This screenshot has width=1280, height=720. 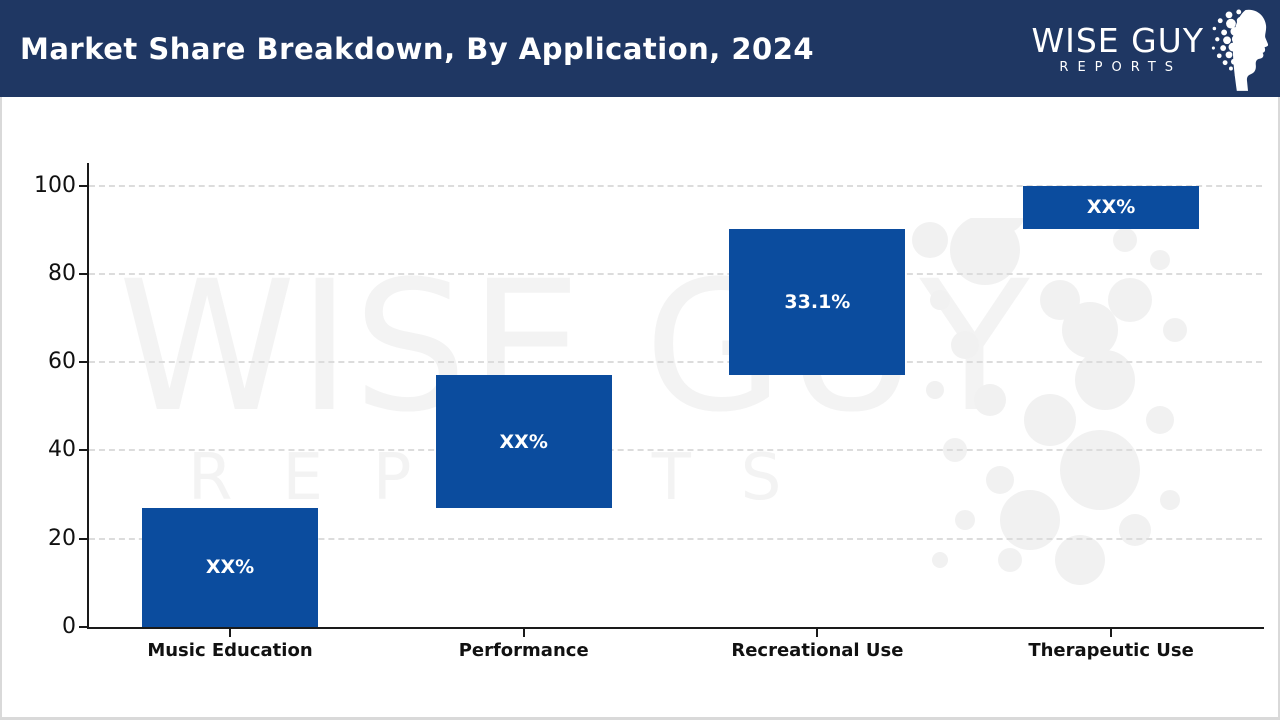 I want to click on y-tick-label-0: 0, so click(x=69, y=626).